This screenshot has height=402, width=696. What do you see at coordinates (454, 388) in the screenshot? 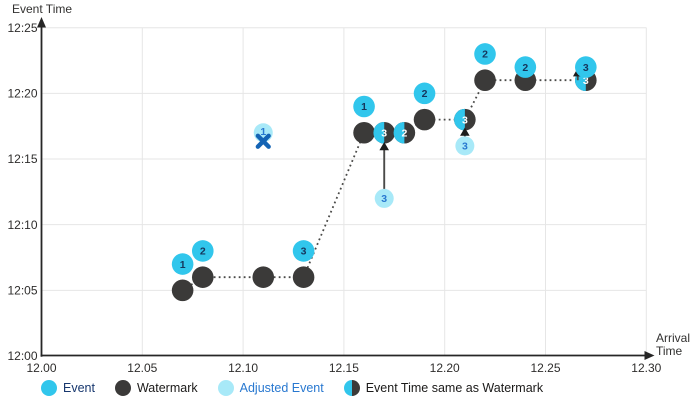
I see `legend-label-event-same-as-watermark: Event Time same as Watermark` at bounding box center [454, 388].